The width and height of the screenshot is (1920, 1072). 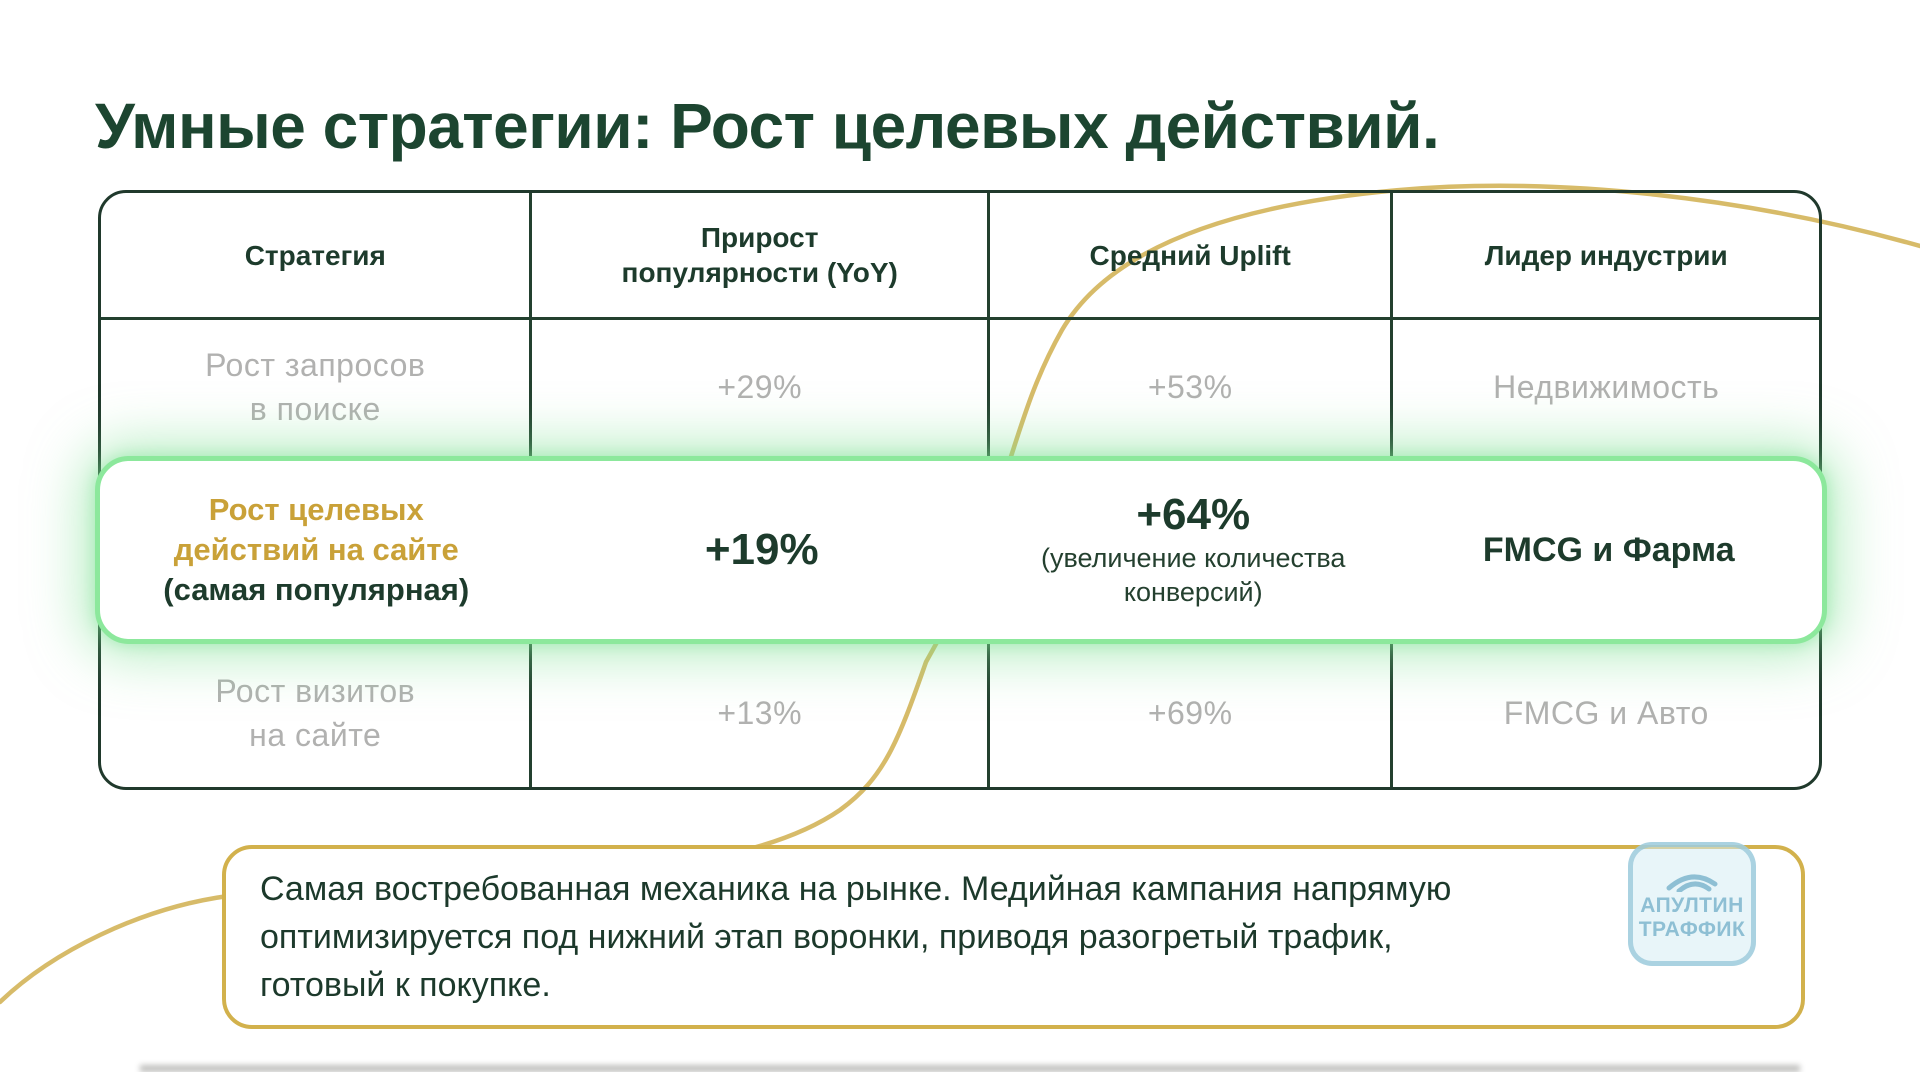 I want to click on column-header-industry-leader-label: Лидер индустрии, so click(x=1606, y=255).